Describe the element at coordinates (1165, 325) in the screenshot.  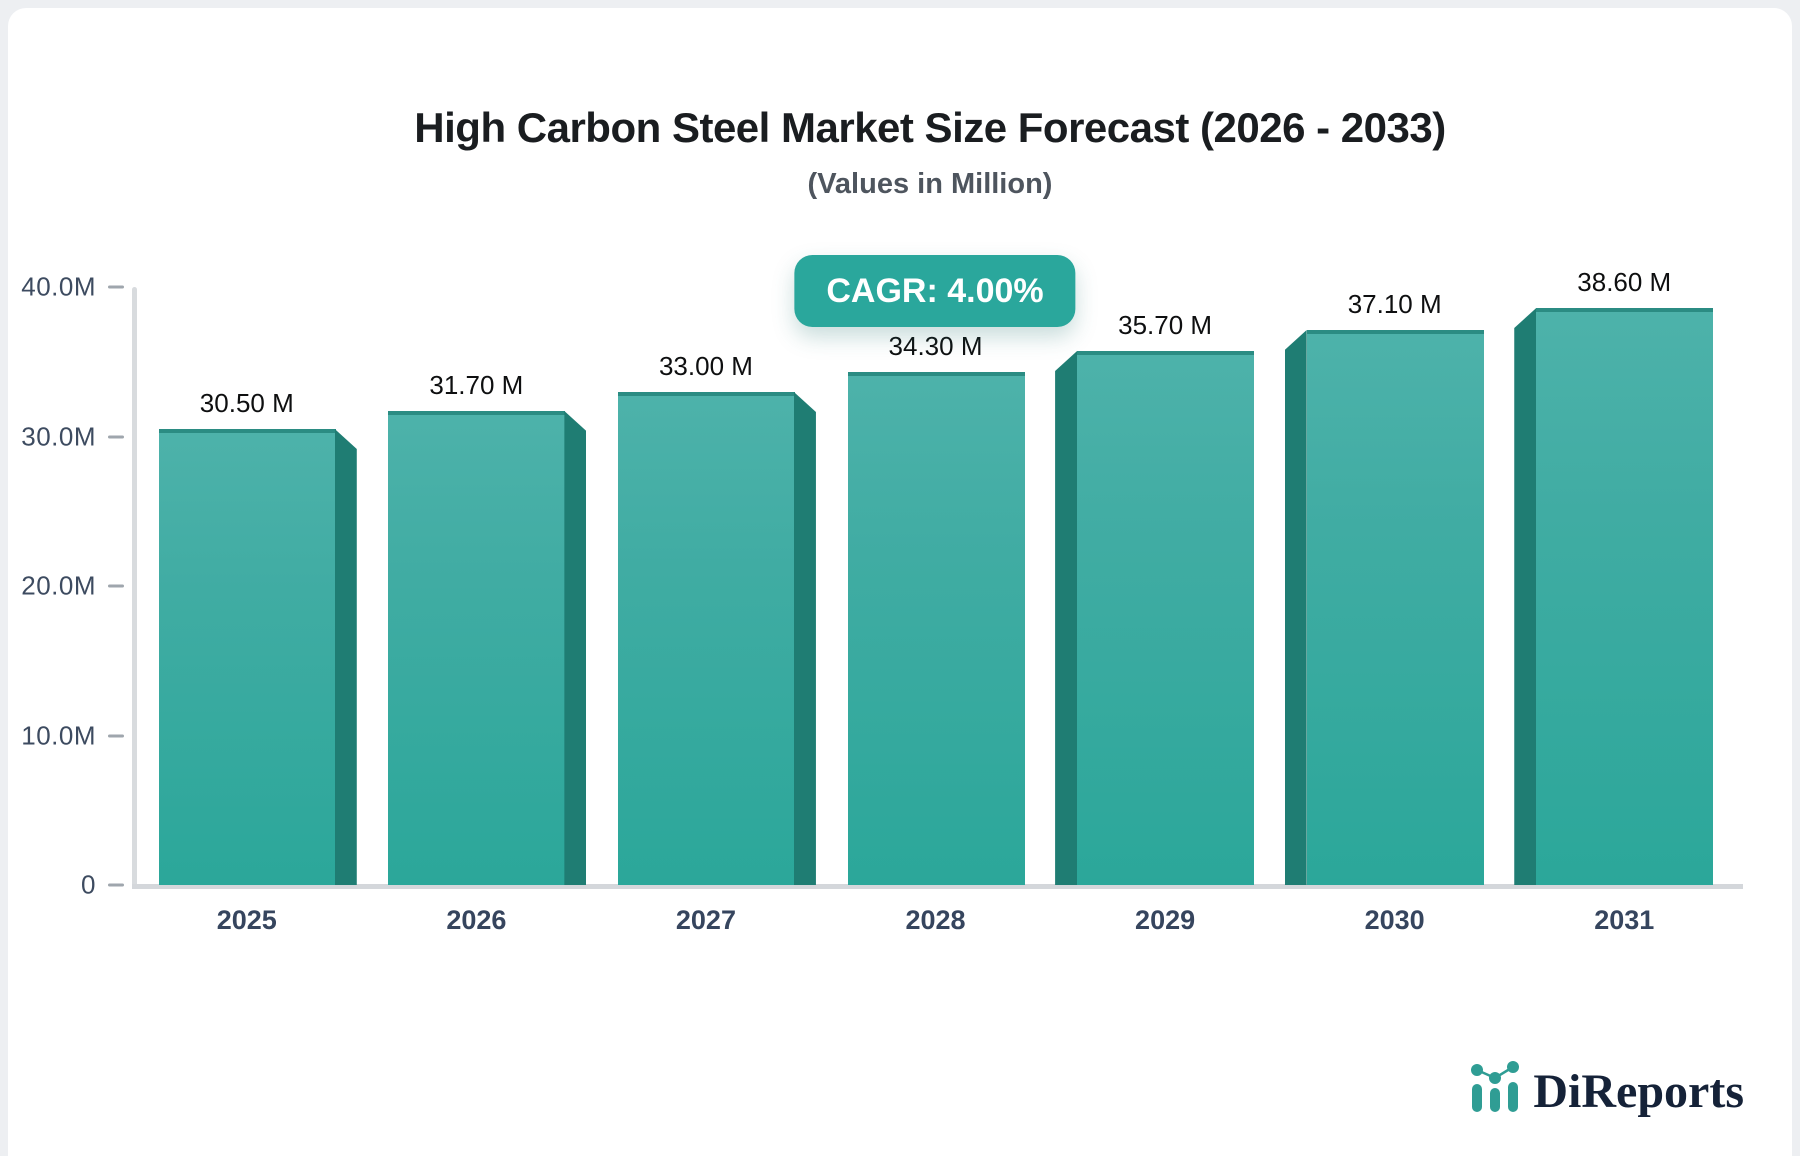
I see `bar-value-label: 35.70 M` at that location.